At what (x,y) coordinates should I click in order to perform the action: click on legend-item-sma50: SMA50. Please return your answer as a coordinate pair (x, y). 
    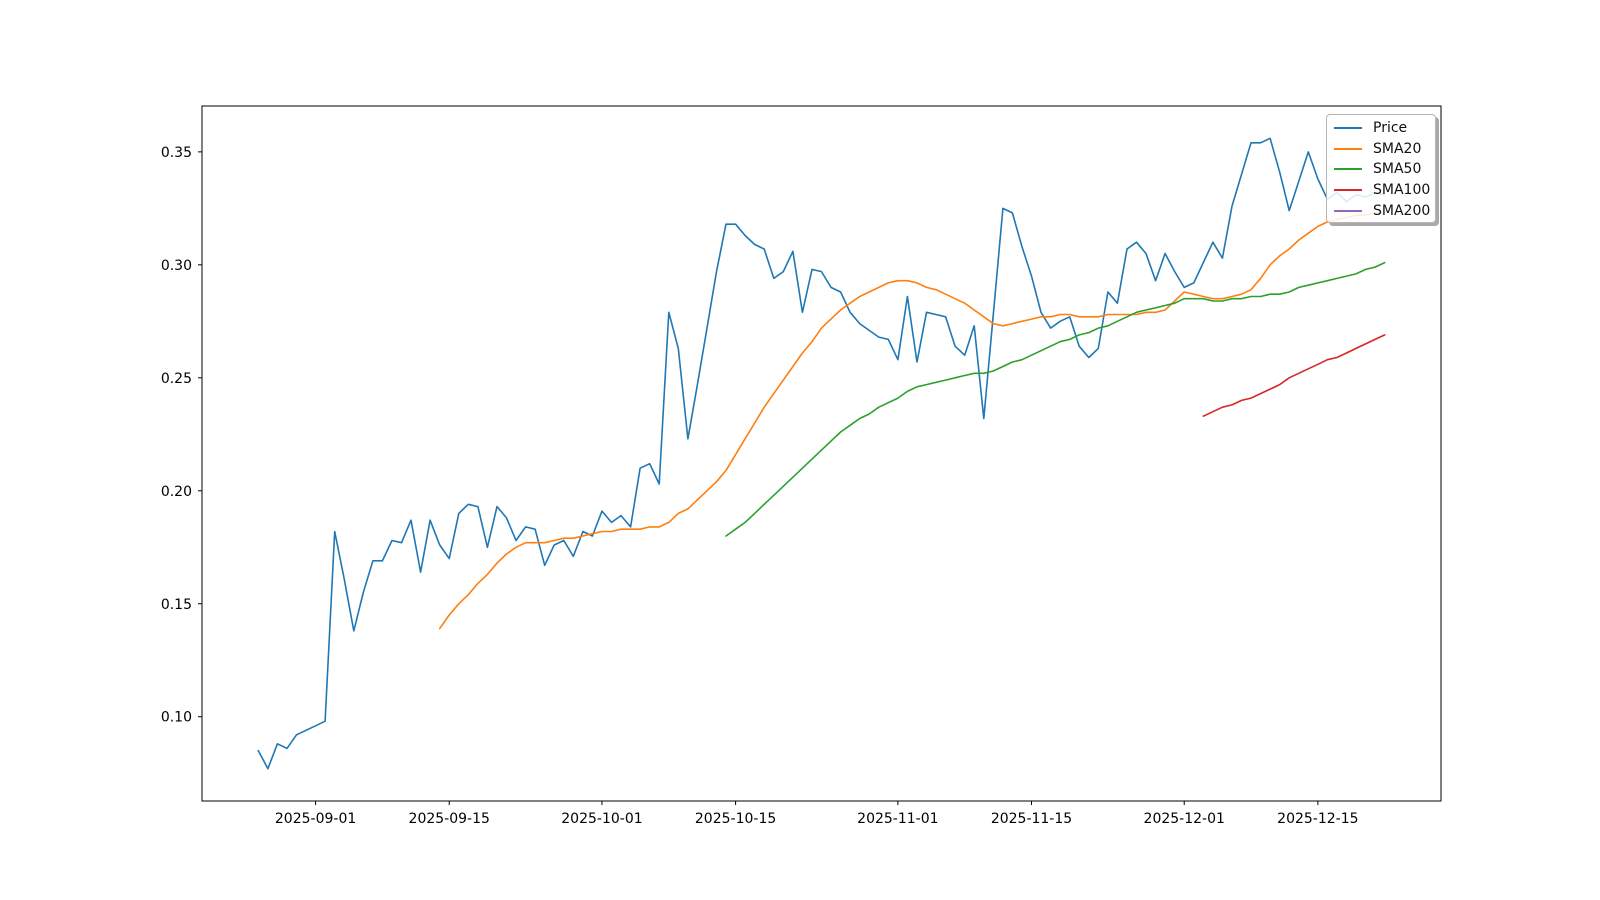
    Looking at the image, I should click on (1381, 169).